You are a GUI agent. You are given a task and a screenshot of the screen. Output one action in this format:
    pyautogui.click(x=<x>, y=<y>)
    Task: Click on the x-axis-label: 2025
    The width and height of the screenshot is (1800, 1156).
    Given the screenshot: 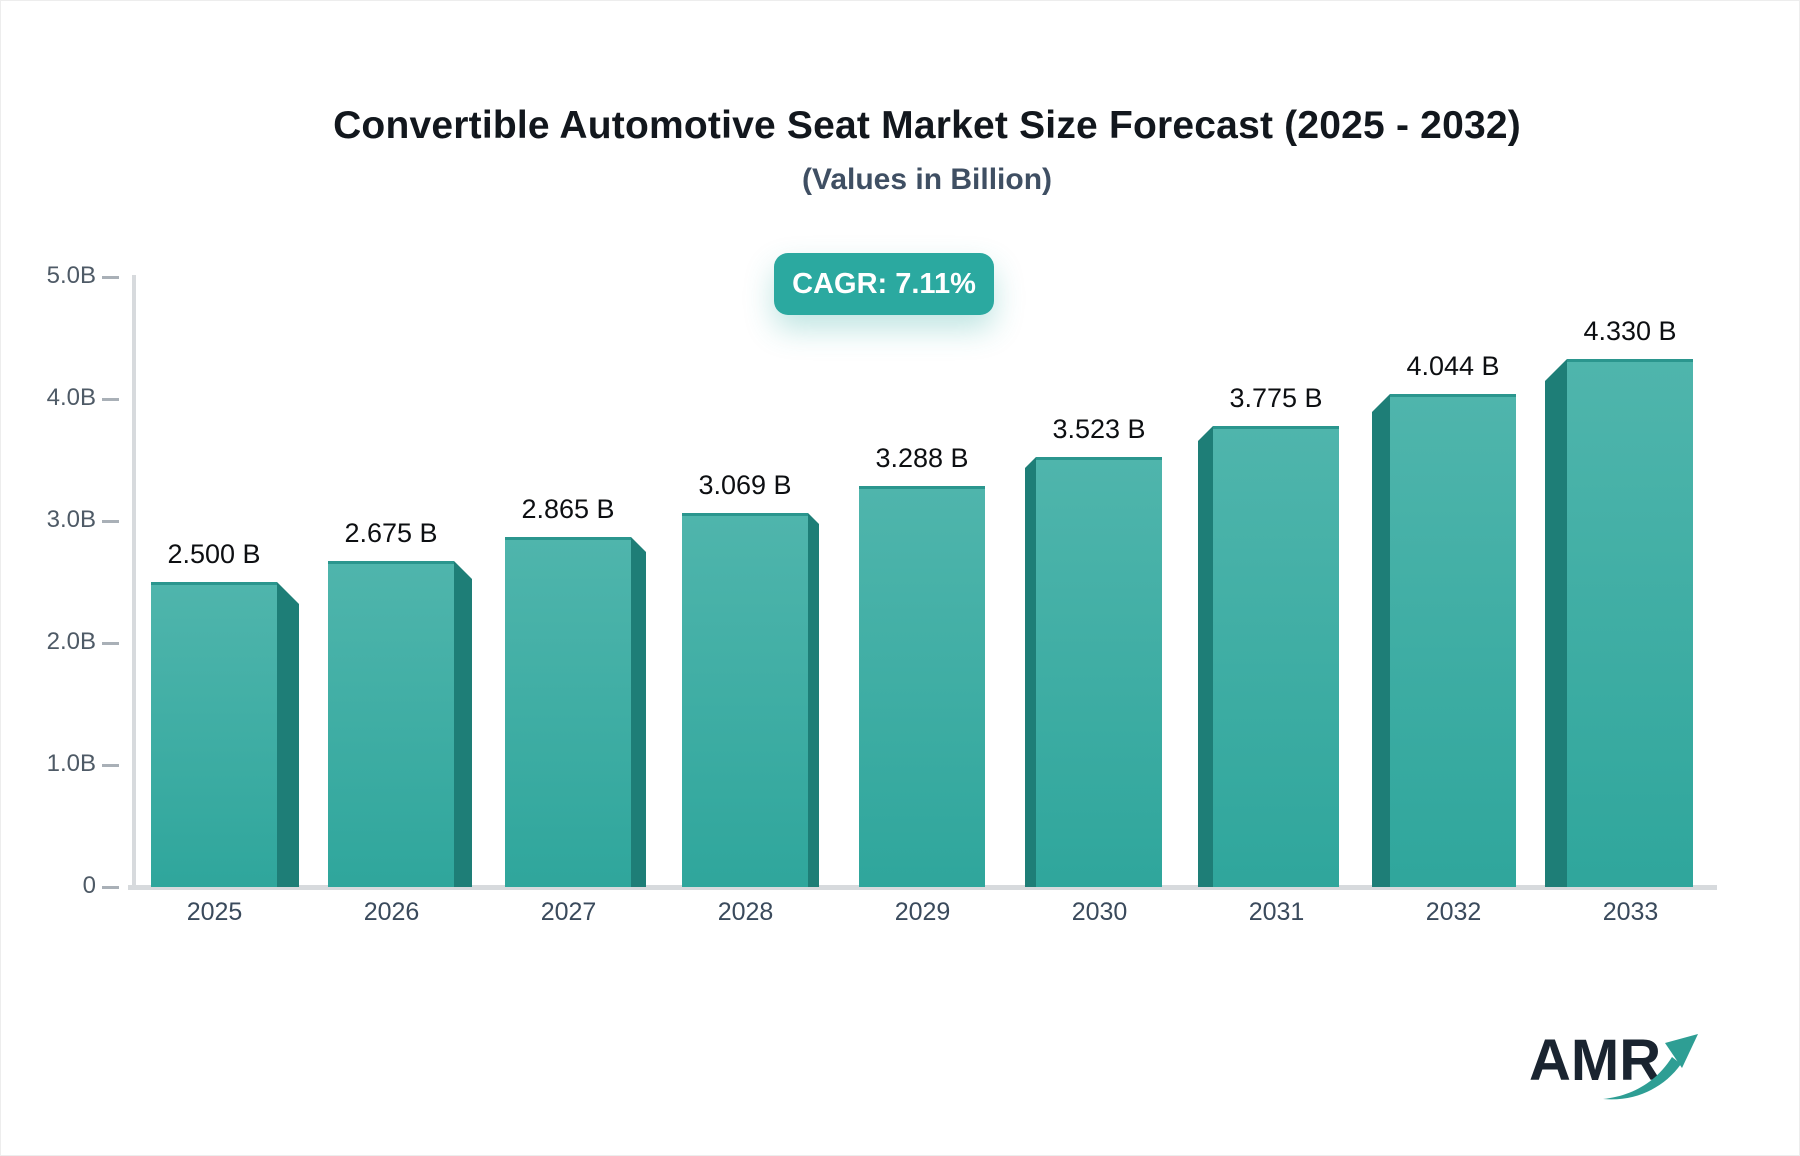 What is the action you would take?
    pyautogui.click(x=214, y=912)
    